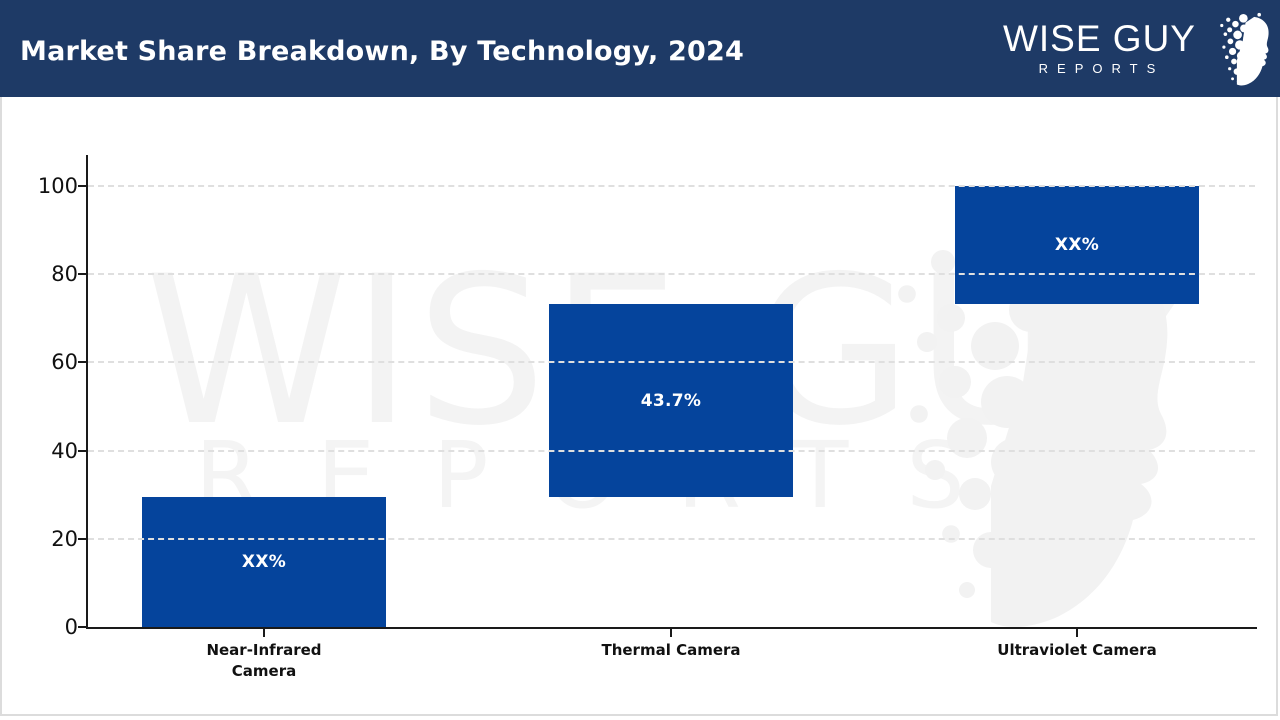 The width and height of the screenshot is (1280, 720). What do you see at coordinates (1244, 49) in the screenshot?
I see `dotted-head-profile-icon` at bounding box center [1244, 49].